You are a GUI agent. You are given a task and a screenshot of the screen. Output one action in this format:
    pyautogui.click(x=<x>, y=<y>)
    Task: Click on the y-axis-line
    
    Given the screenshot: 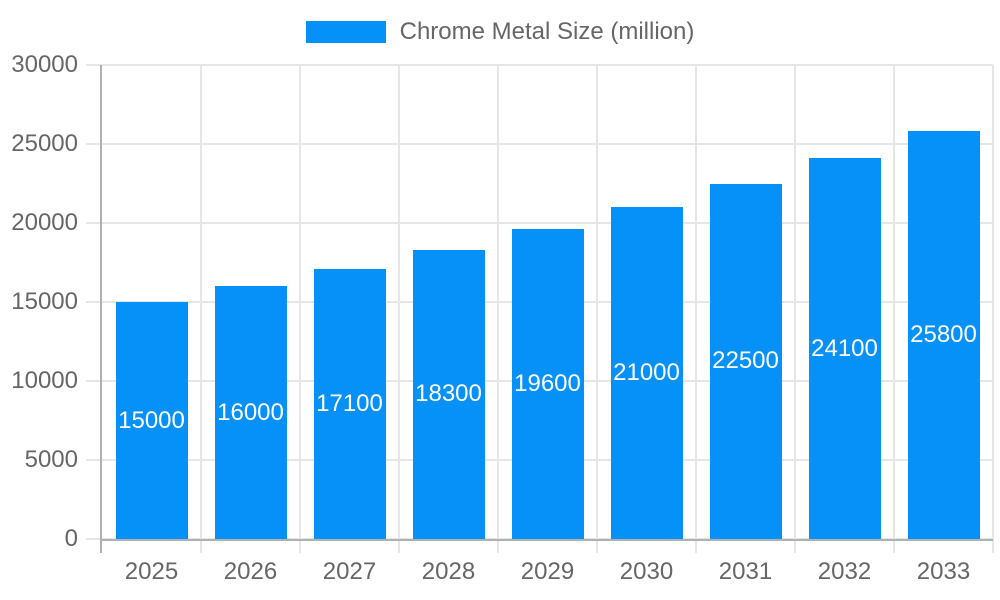 What is the action you would take?
    pyautogui.click(x=101, y=309)
    